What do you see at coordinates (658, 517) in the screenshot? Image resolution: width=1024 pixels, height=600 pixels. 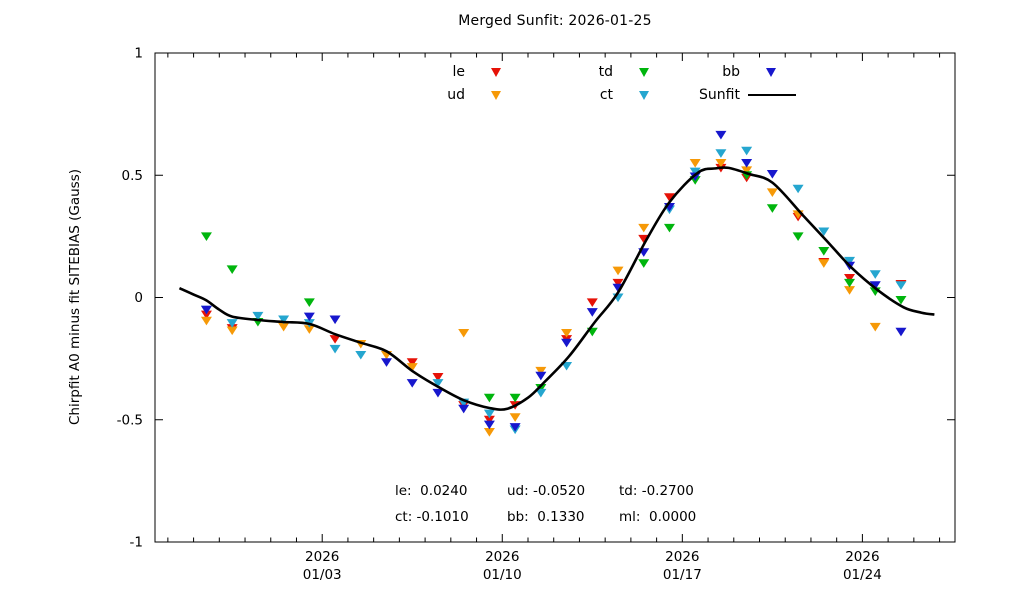 I see `fit-stat-ml: ml: 0.0000` at bounding box center [658, 517].